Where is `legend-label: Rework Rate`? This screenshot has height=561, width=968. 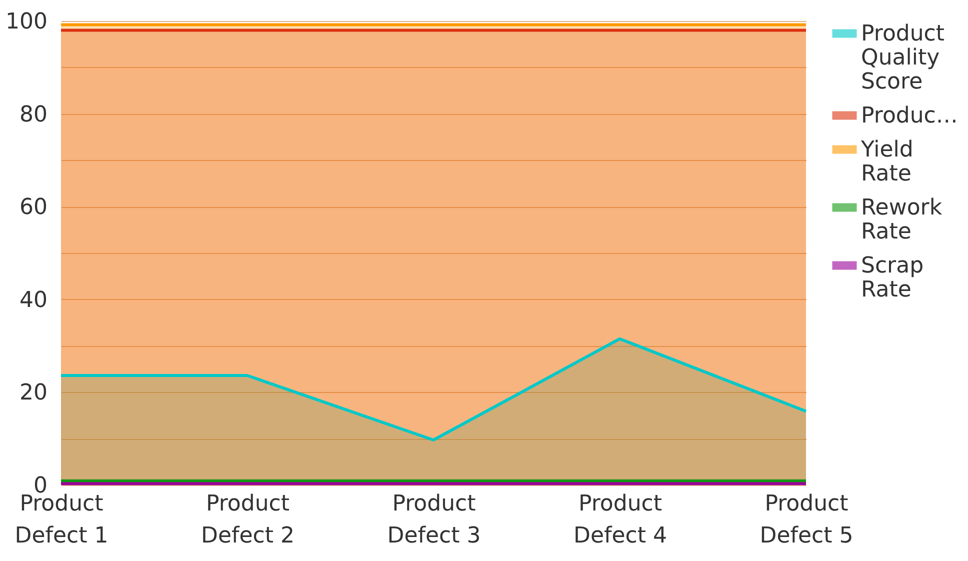
legend-label: Rework Rate is located at coordinates (901, 220).